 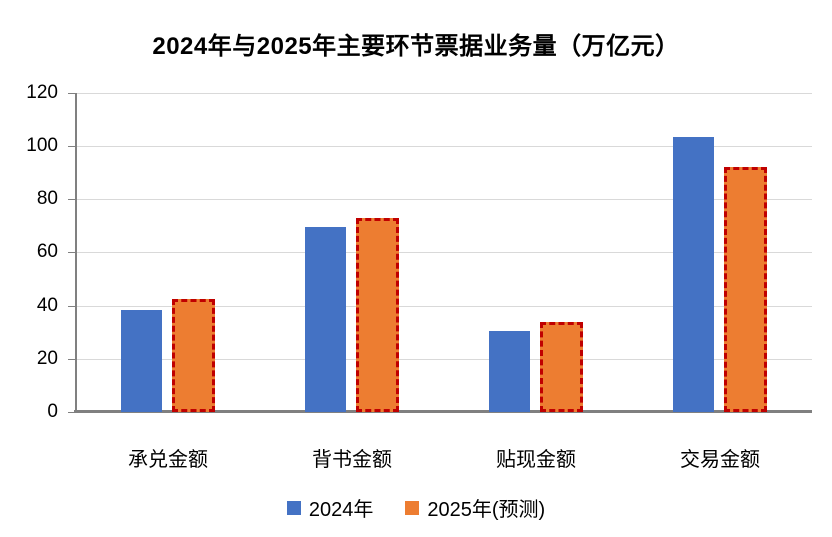 What do you see at coordinates (416, 46) in the screenshot?
I see `chart-title: 2024年与2025年主要环节票据业务量（万亿元）` at bounding box center [416, 46].